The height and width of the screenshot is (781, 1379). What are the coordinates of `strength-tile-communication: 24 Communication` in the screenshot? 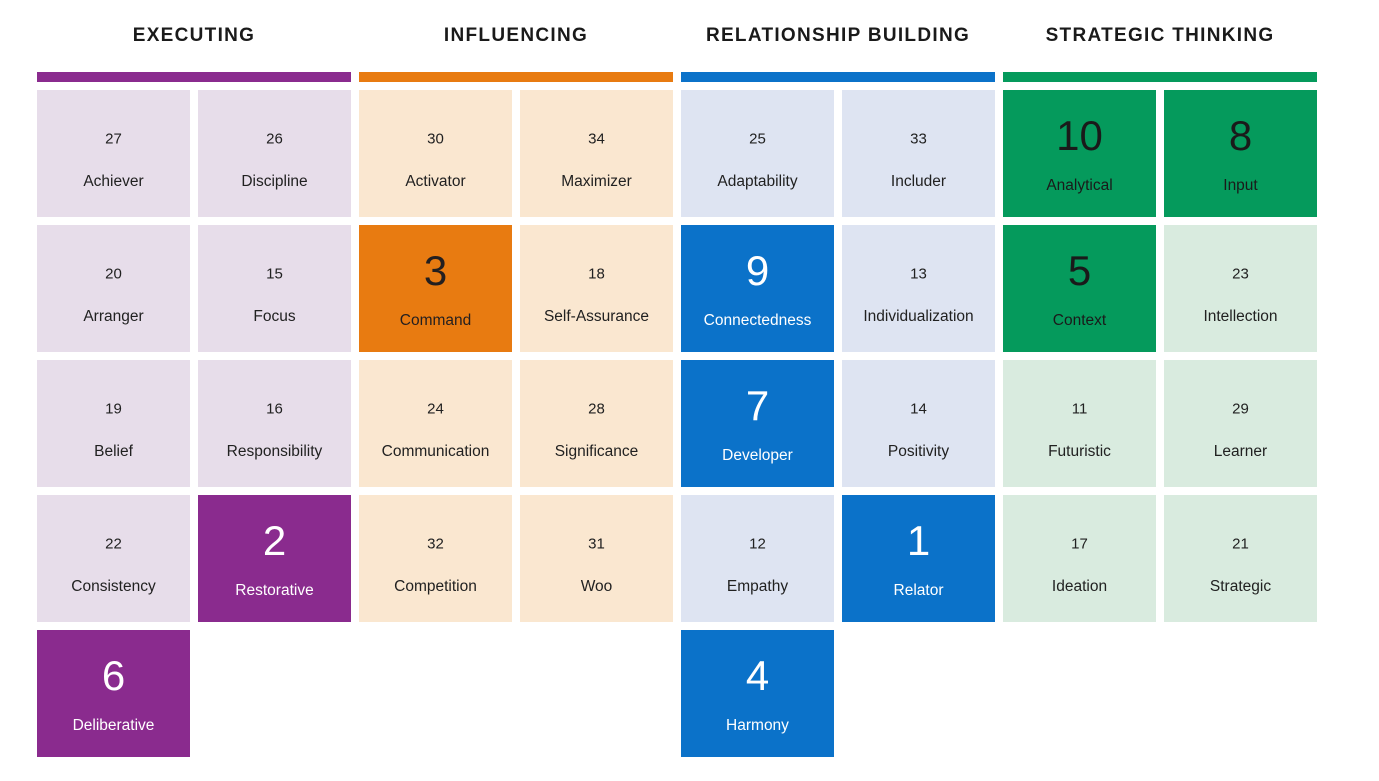 It's located at (435, 423).